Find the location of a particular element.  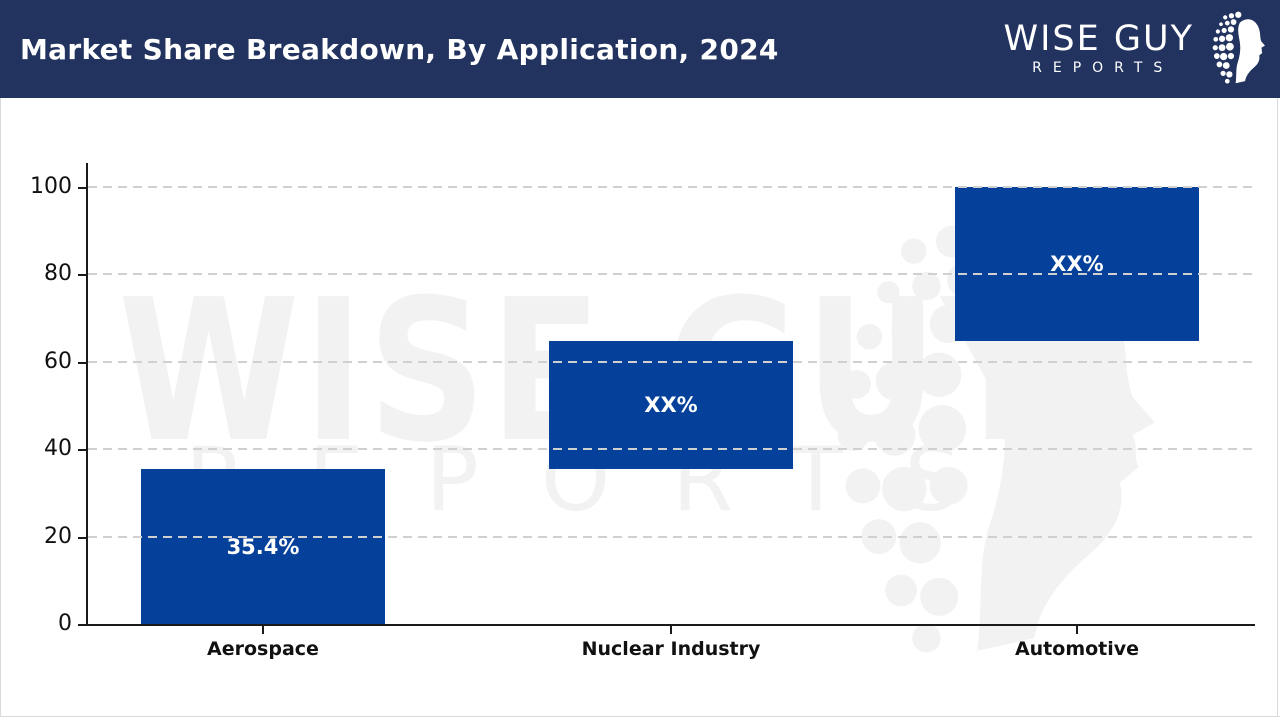

logo-wordmark-main: WISE GUY is located at coordinates (1098, 39).